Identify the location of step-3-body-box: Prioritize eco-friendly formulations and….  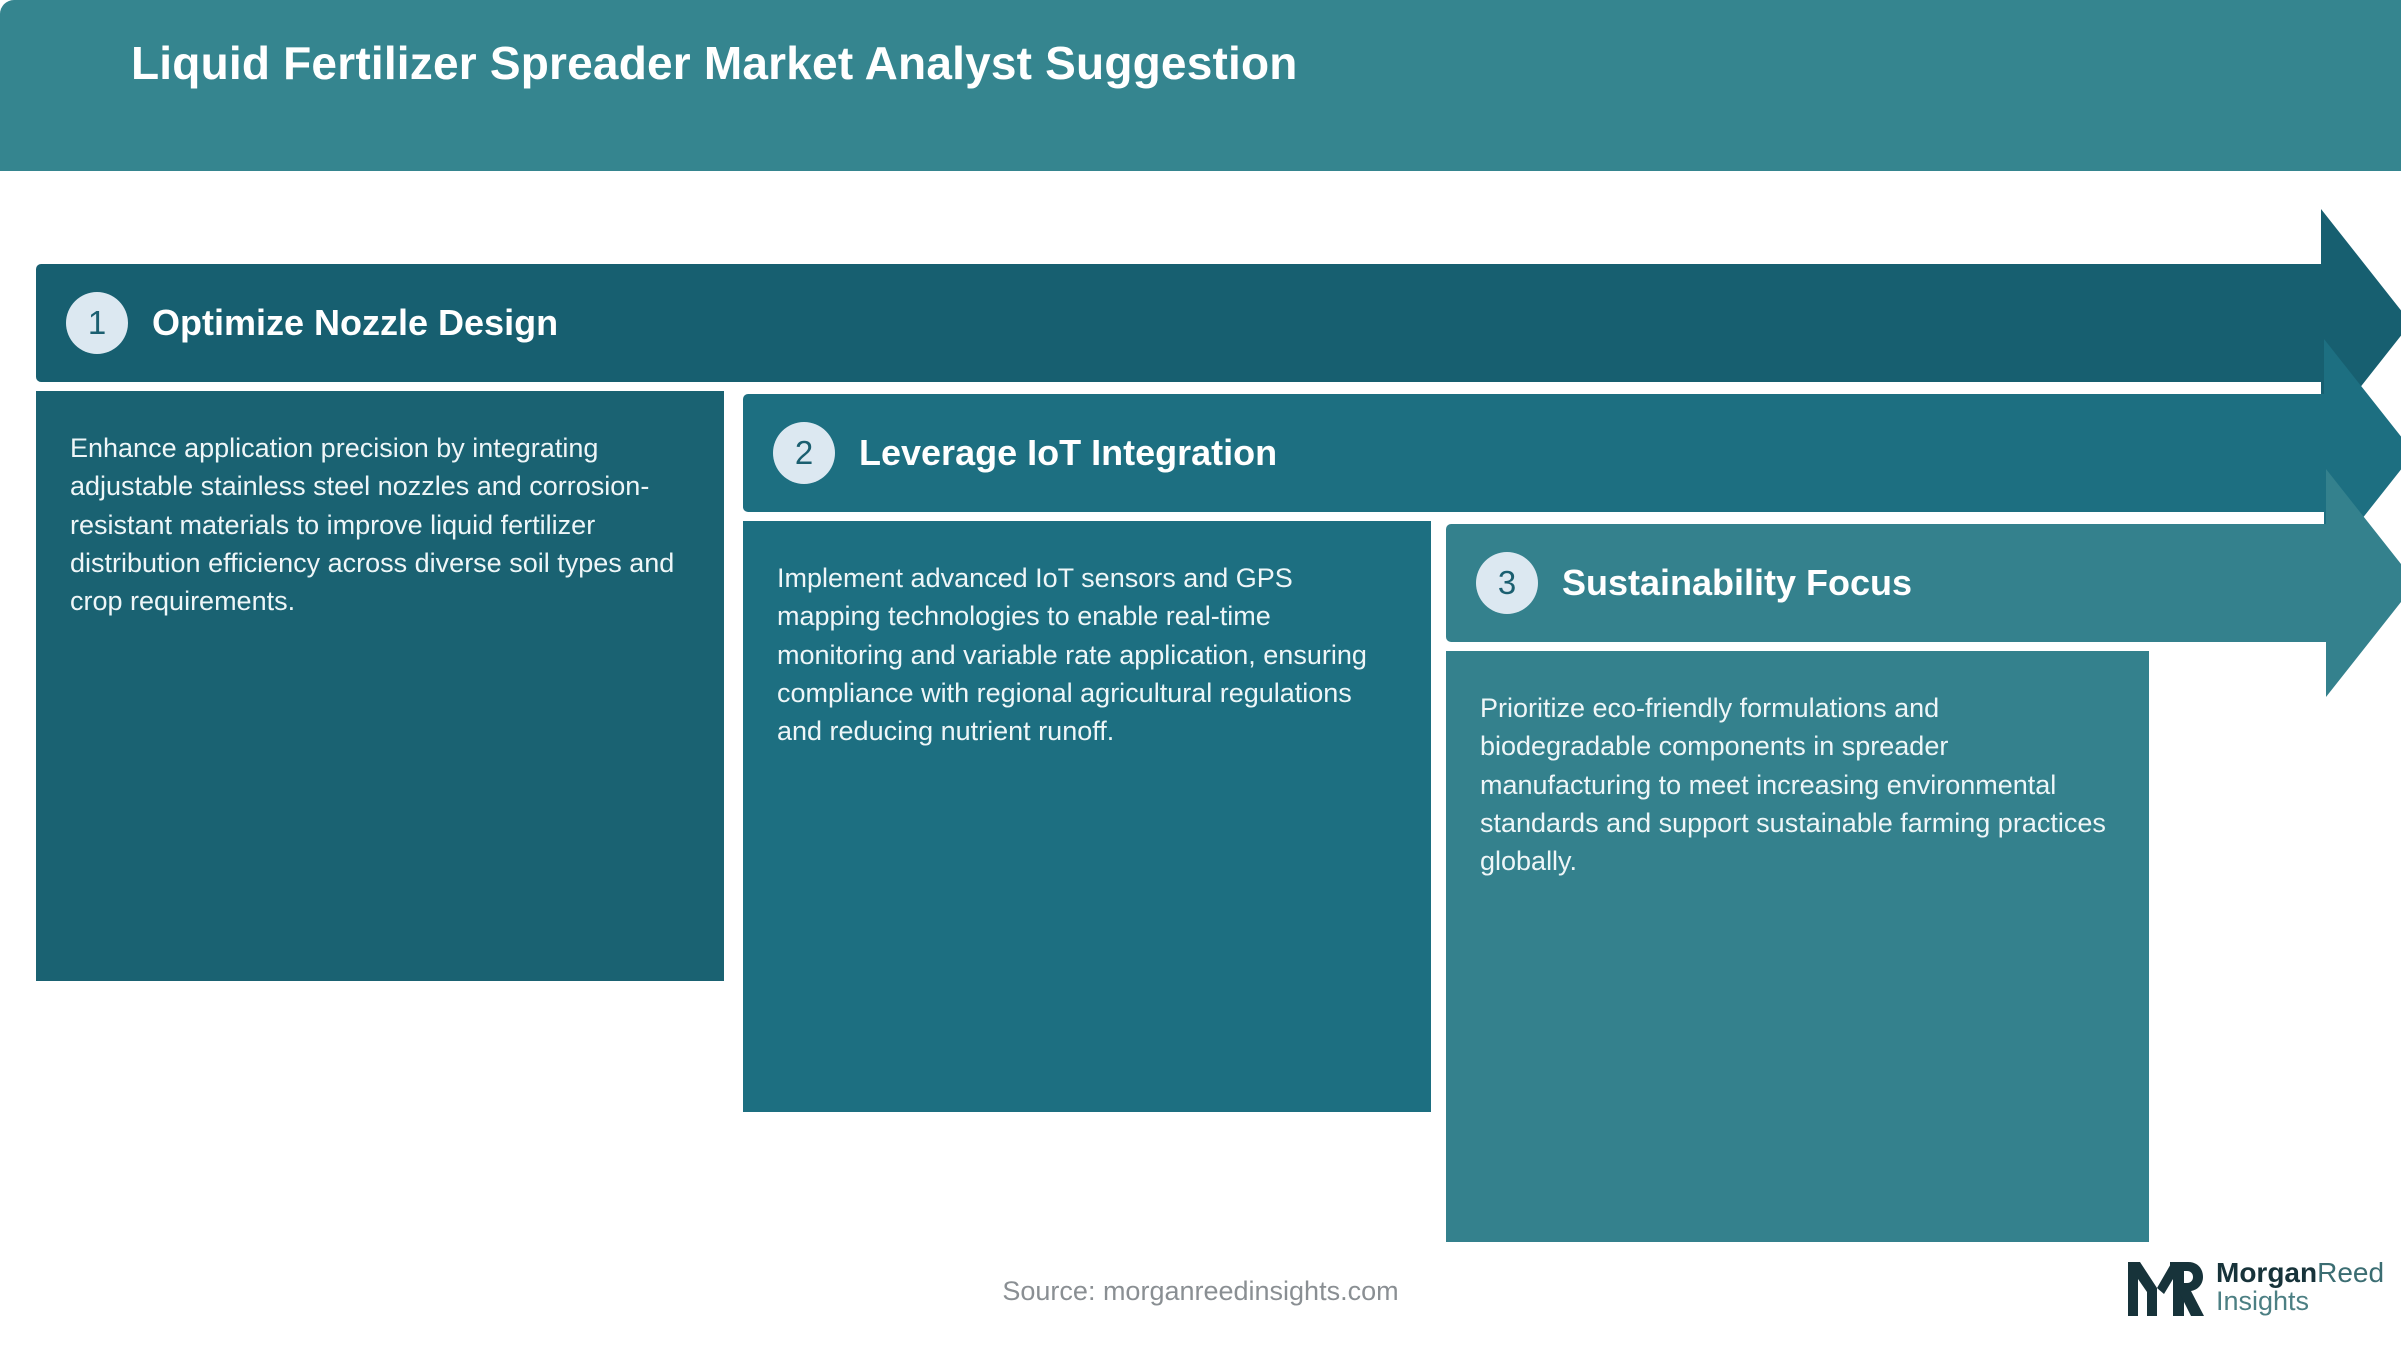
(1797, 946).